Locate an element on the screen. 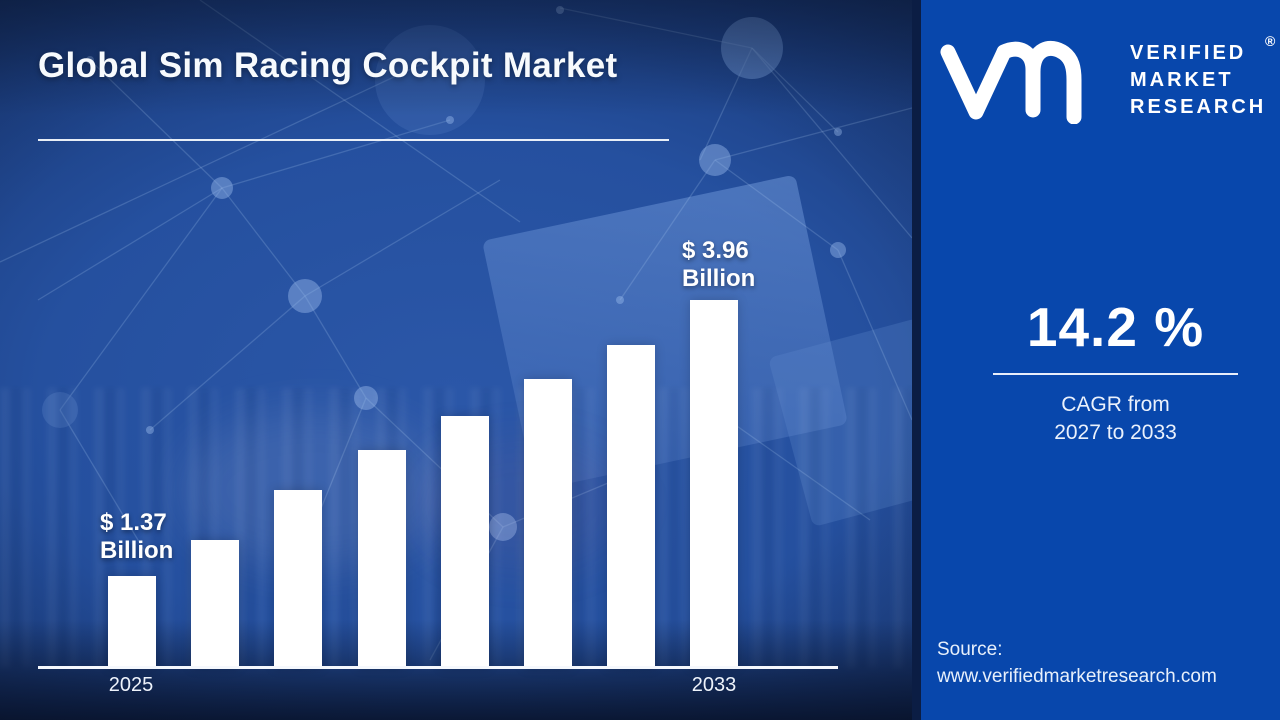 Image resolution: width=1280 pixels, height=720 pixels. bar-2025 is located at coordinates (132, 622).